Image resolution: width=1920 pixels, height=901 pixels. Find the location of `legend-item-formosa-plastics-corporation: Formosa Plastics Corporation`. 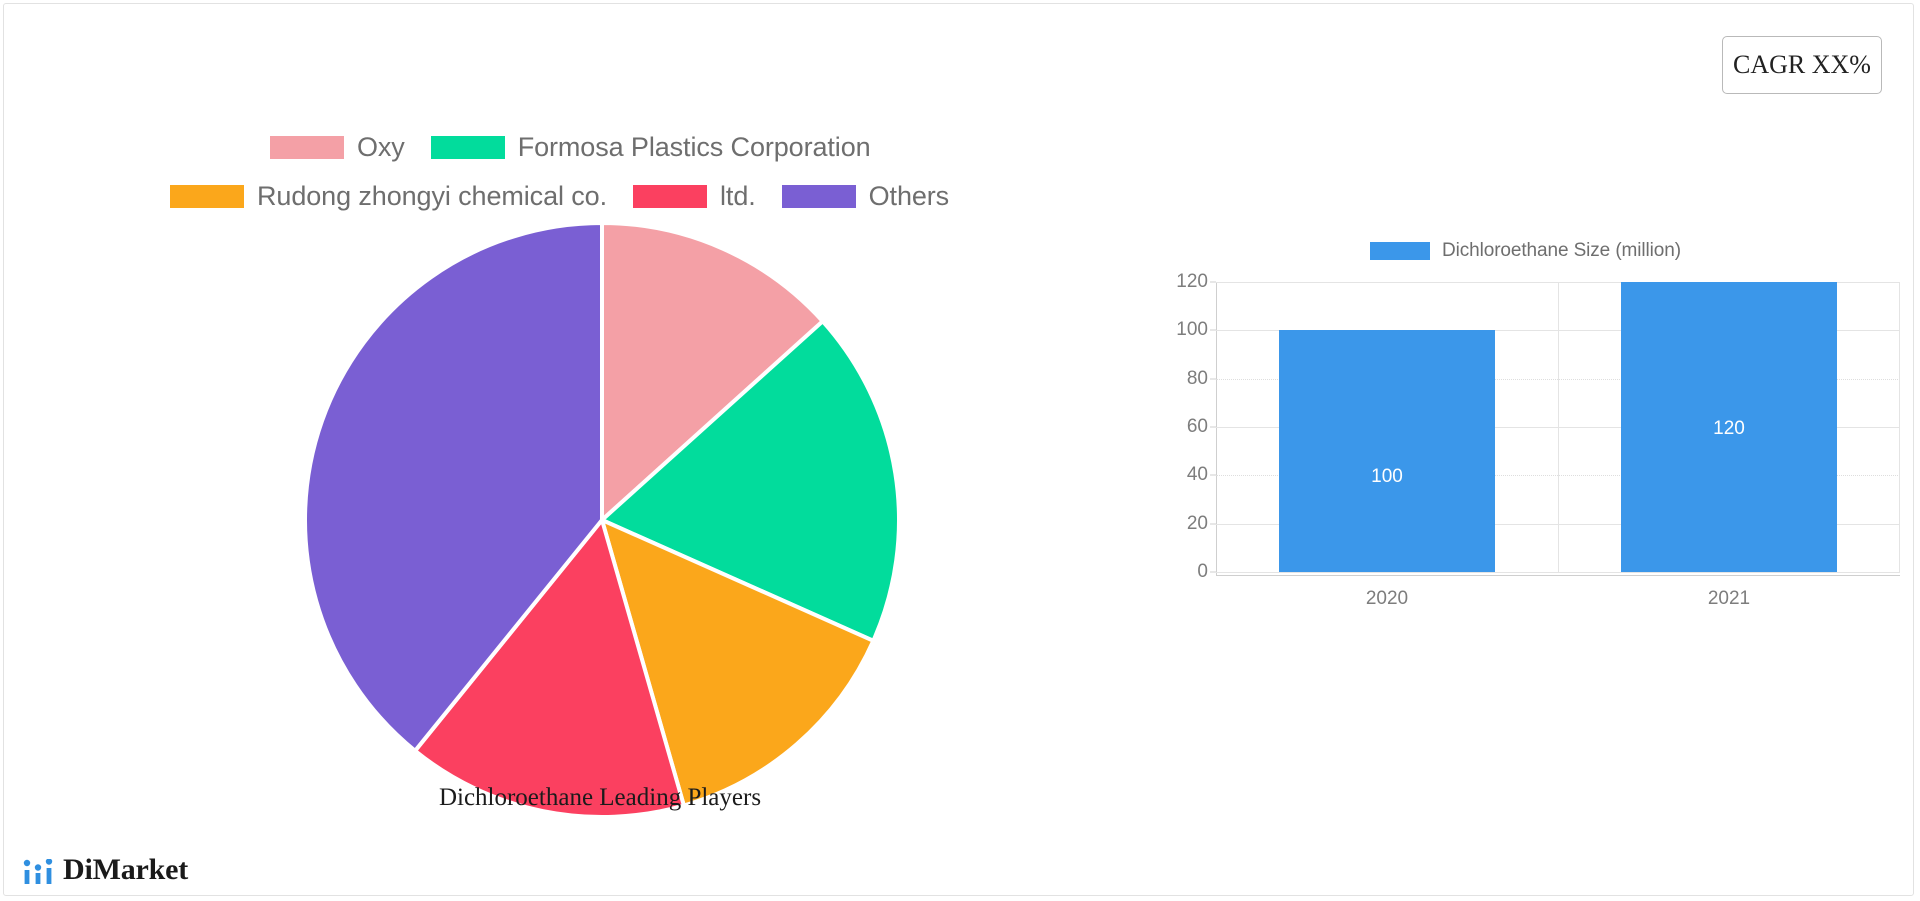

legend-item-formosa-plastics-corporation: Formosa Plastics Corporation is located at coordinates (663, 147).